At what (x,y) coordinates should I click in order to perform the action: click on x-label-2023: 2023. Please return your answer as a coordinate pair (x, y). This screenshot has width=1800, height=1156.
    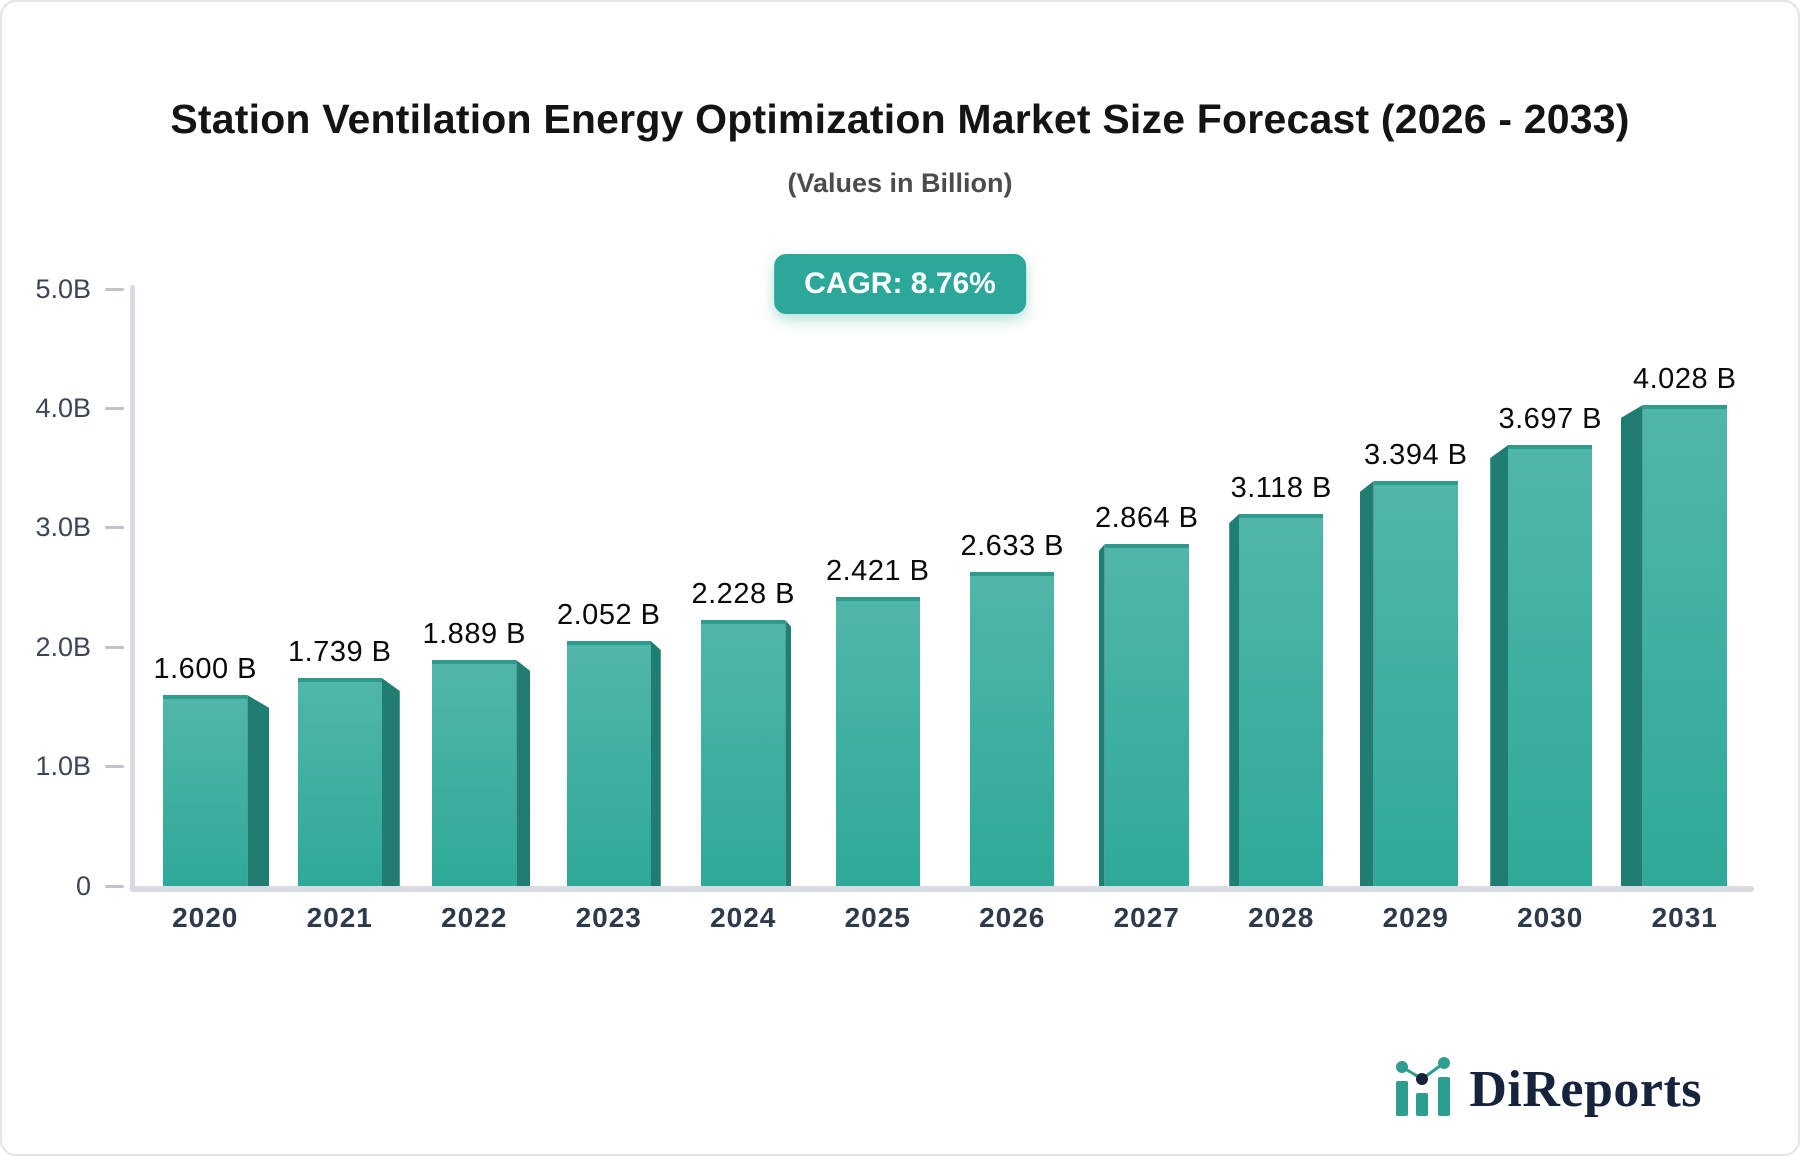
    Looking at the image, I should click on (608, 917).